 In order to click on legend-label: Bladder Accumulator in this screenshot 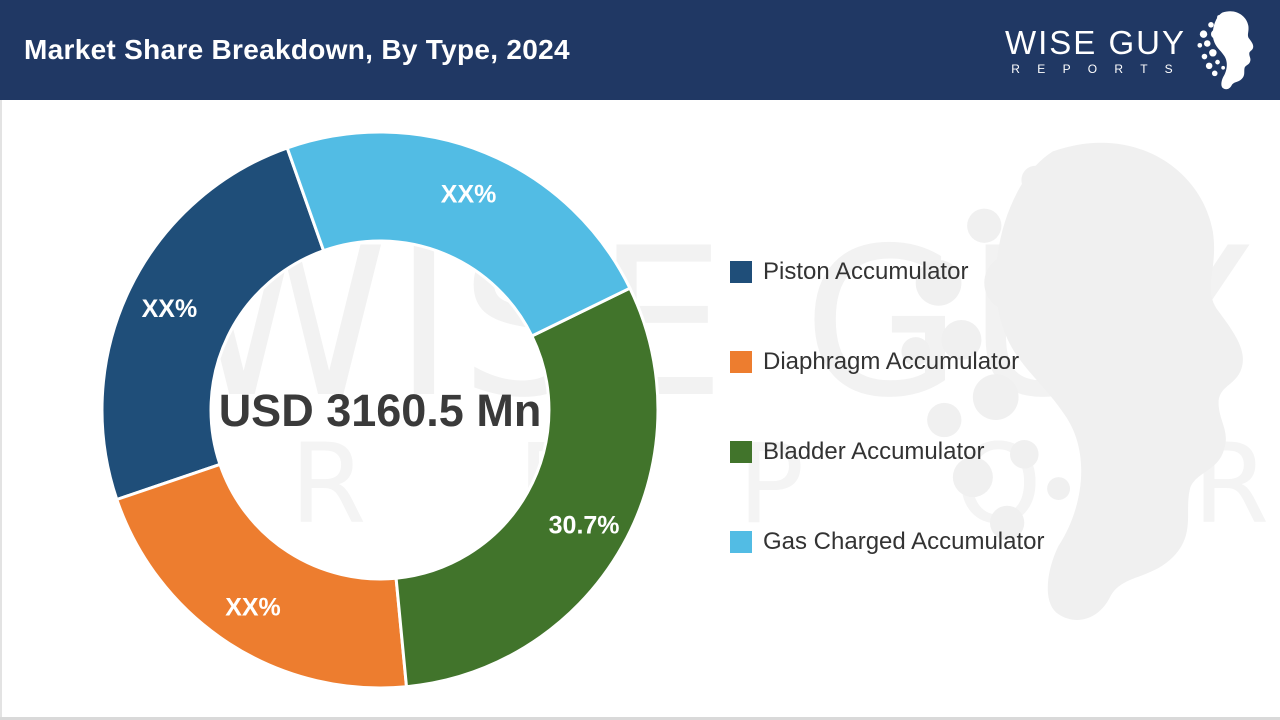, I will do `click(874, 451)`.